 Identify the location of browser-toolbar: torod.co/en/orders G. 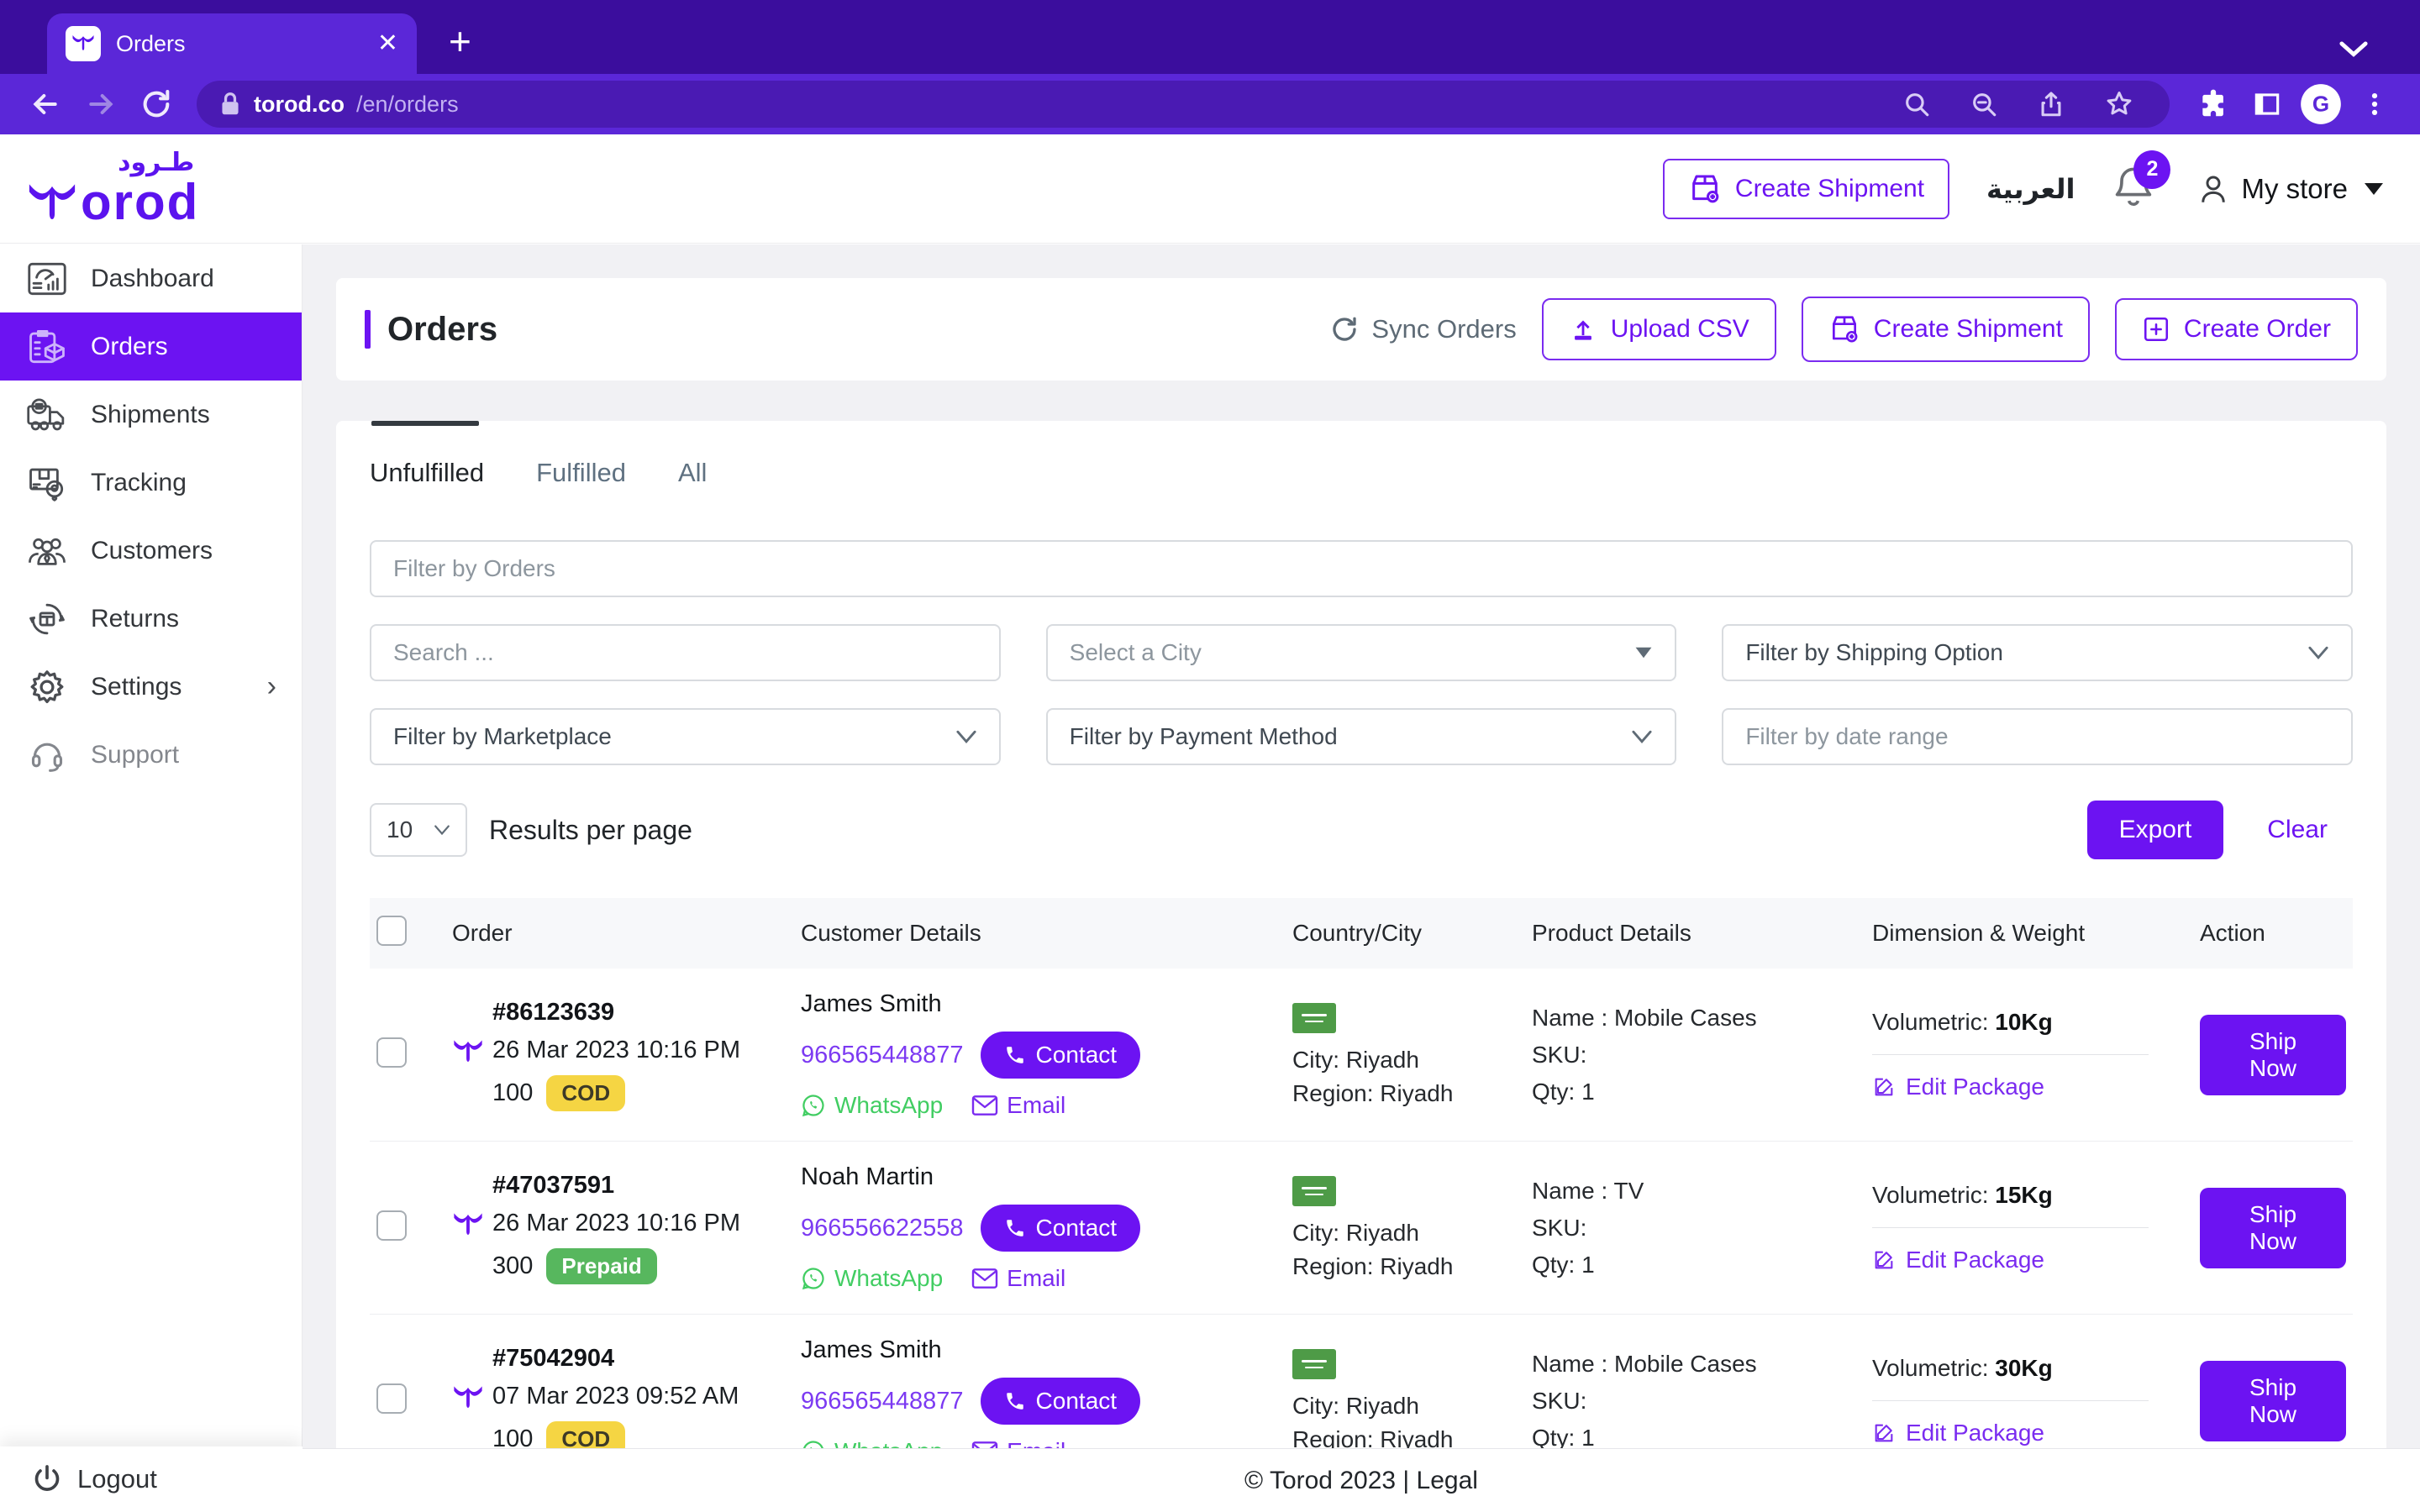
(1210, 104).